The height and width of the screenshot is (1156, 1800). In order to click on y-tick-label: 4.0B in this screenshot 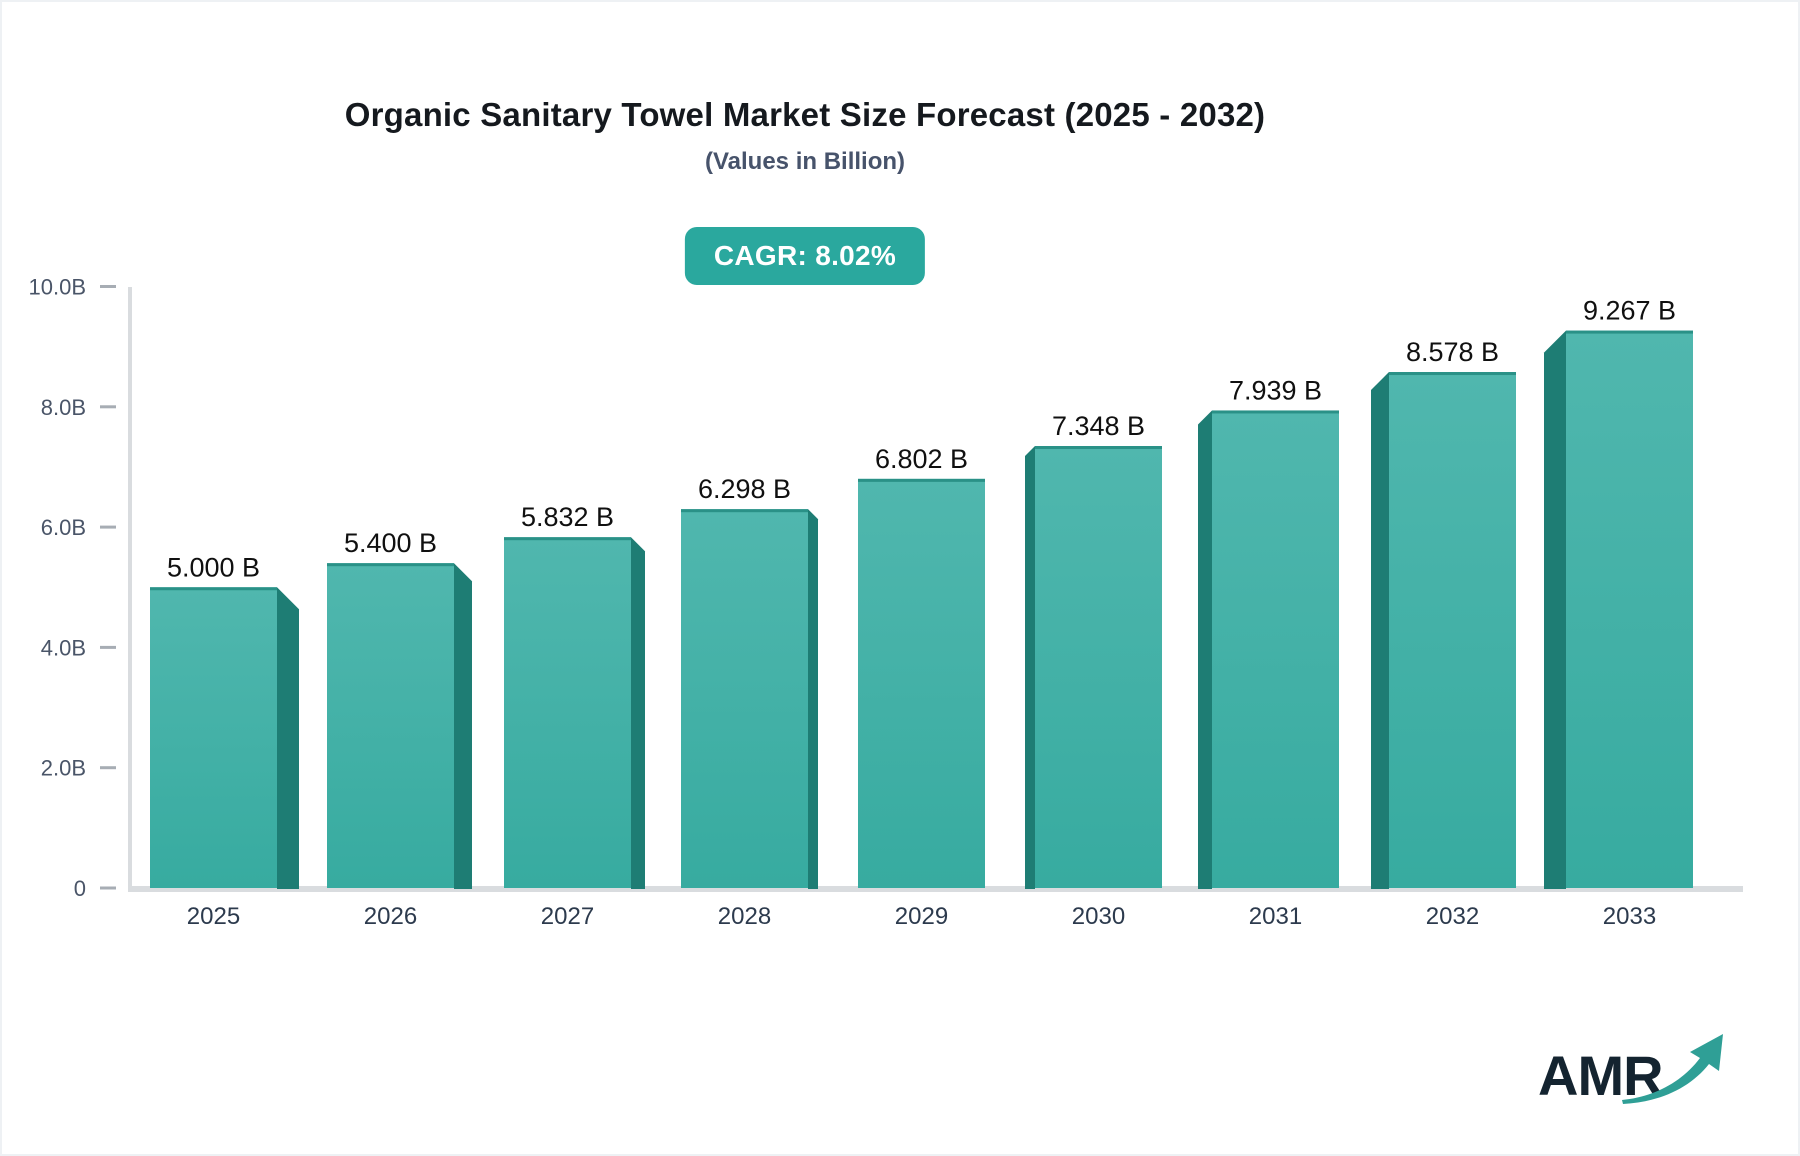, I will do `click(63, 647)`.